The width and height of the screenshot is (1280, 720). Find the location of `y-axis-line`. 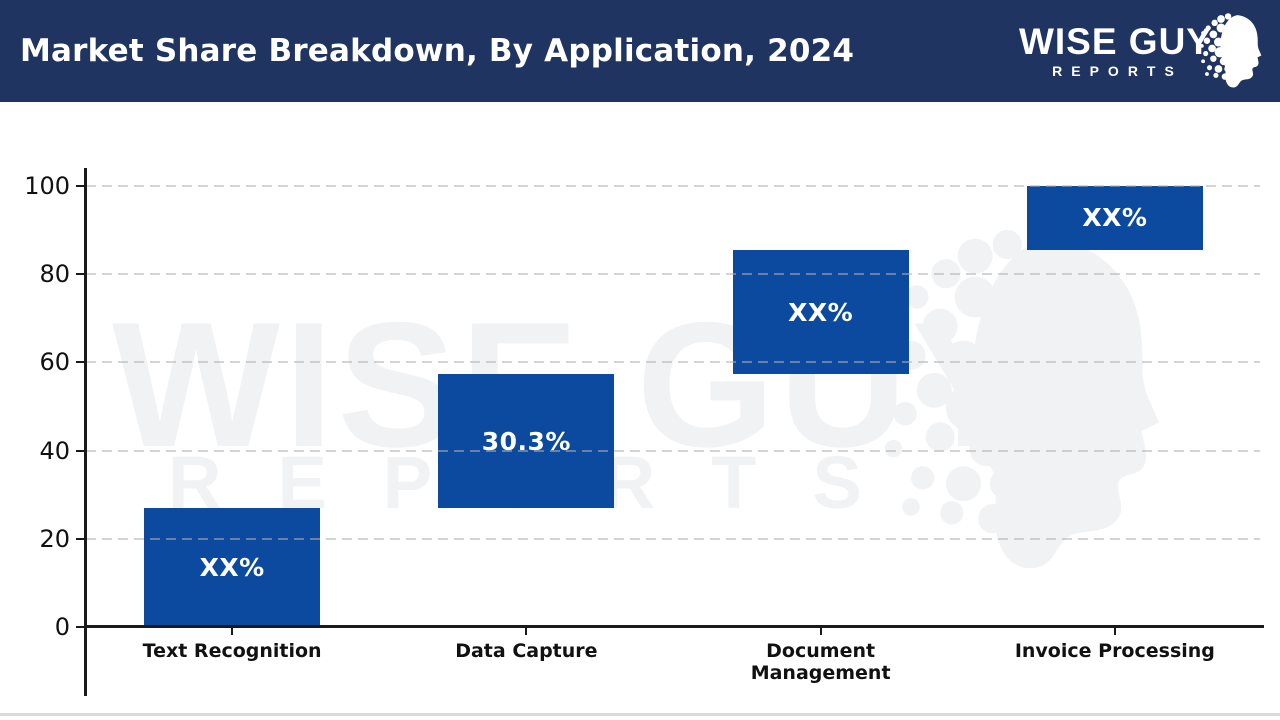

y-axis-line is located at coordinates (85, 432).